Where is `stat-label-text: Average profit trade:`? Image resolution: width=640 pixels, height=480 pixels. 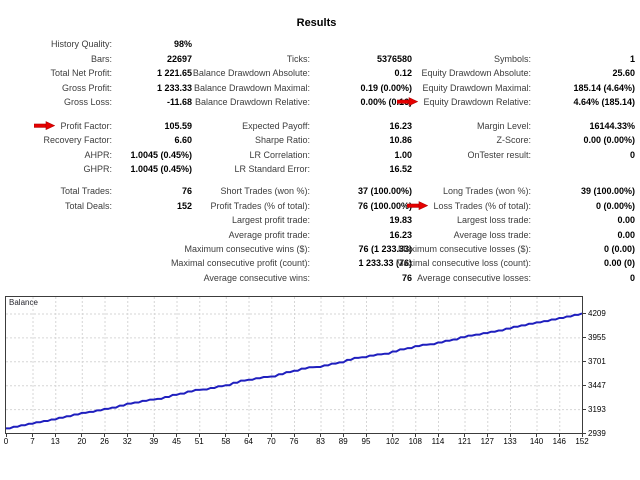
stat-label-text: Average profit trade: is located at coordinates (269, 234).